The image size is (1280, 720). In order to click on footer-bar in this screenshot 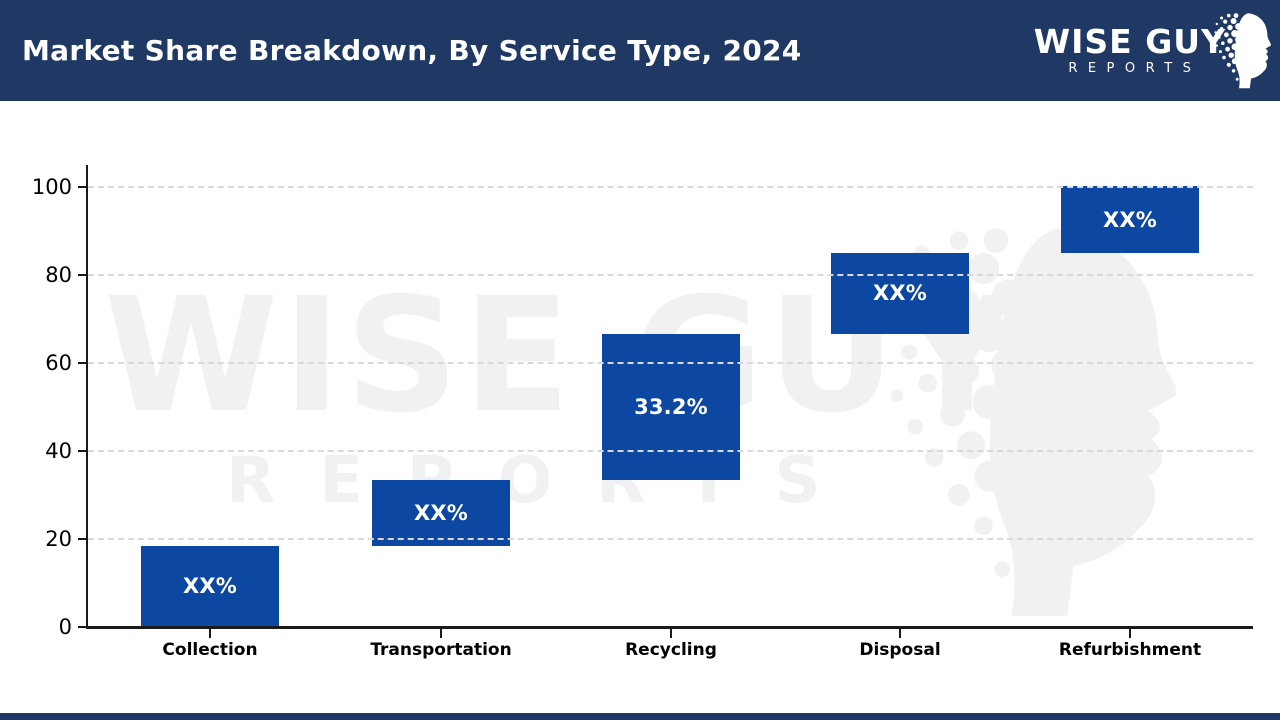, I will do `click(640, 716)`.